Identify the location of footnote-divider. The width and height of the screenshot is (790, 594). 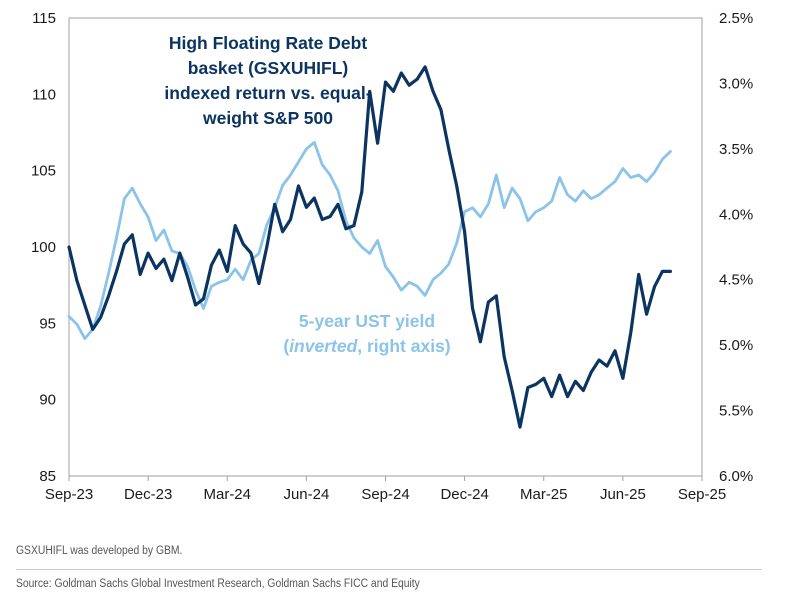
(389, 569).